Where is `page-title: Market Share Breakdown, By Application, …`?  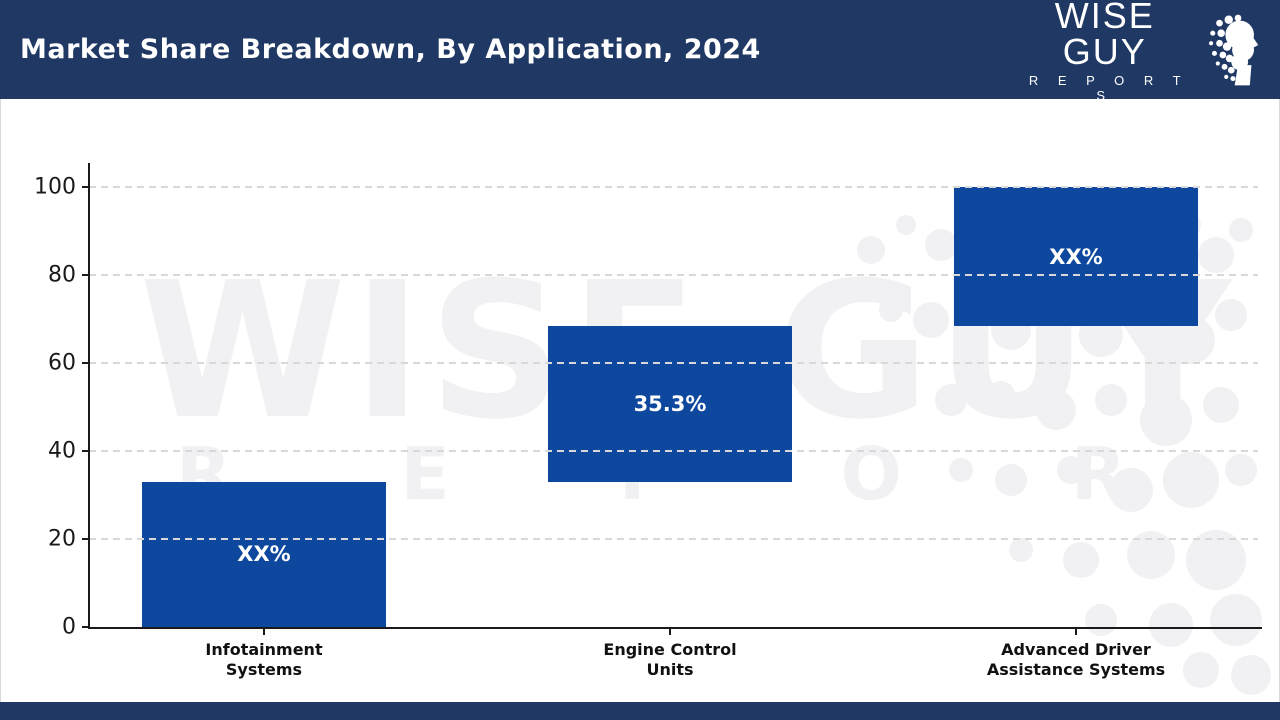
page-title: Market Share Breakdown, By Application, … is located at coordinates (390, 49).